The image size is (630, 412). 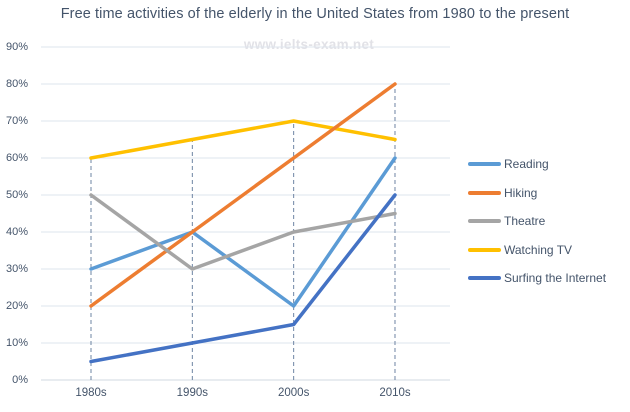 I want to click on series-line-watching-tv, so click(x=243, y=139).